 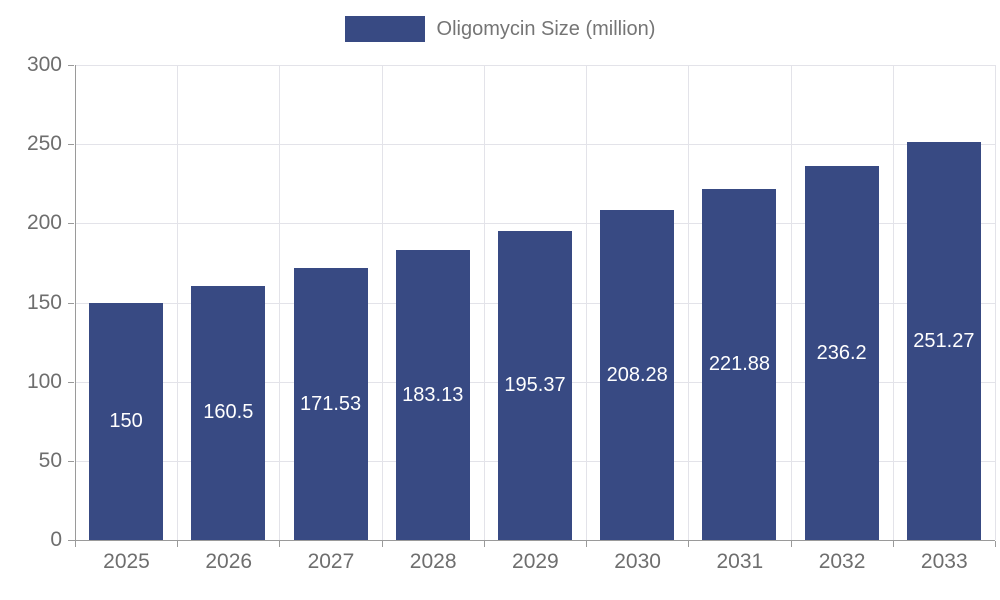 I want to click on x-tick-label: 2032, so click(x=842, y=561).